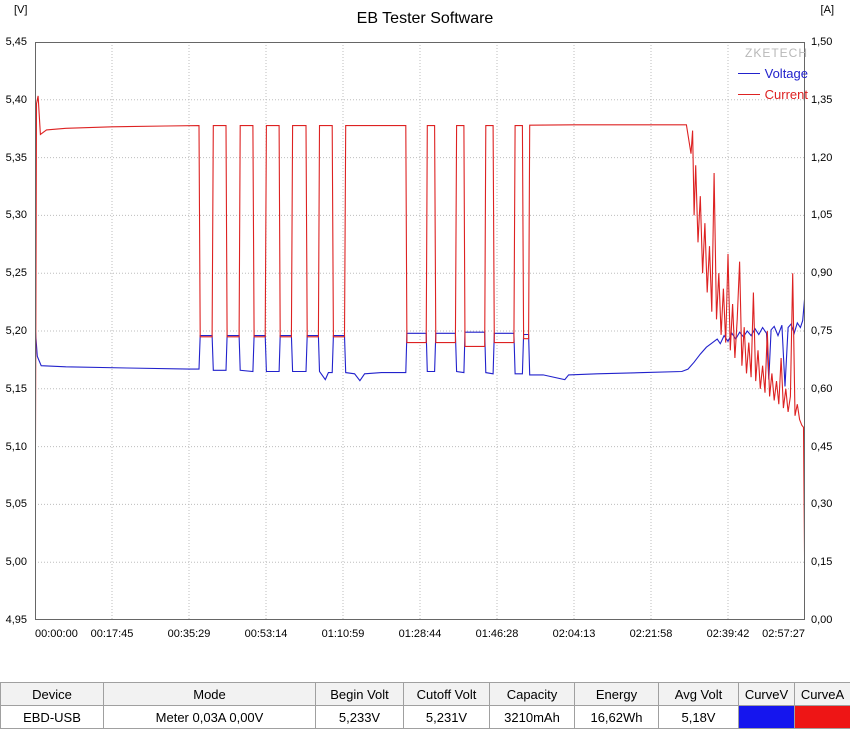  Describe the element at coordinates (822, 331) in the screenshot. I see `right-axis-tick: 0,75` at that location.